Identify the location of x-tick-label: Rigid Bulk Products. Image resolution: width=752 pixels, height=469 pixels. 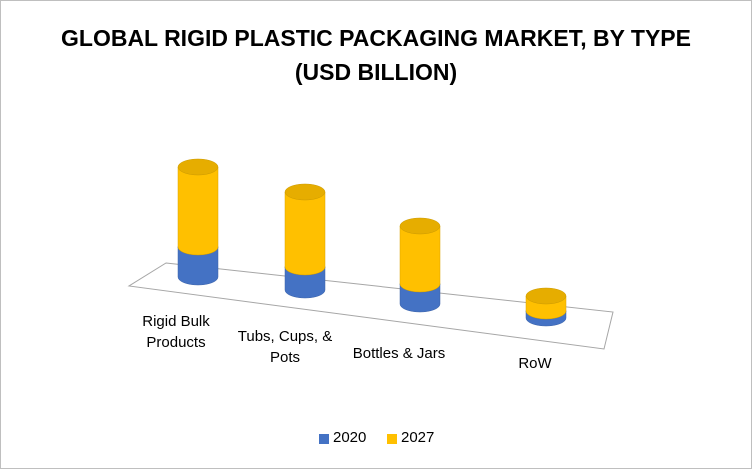
(176, 332).